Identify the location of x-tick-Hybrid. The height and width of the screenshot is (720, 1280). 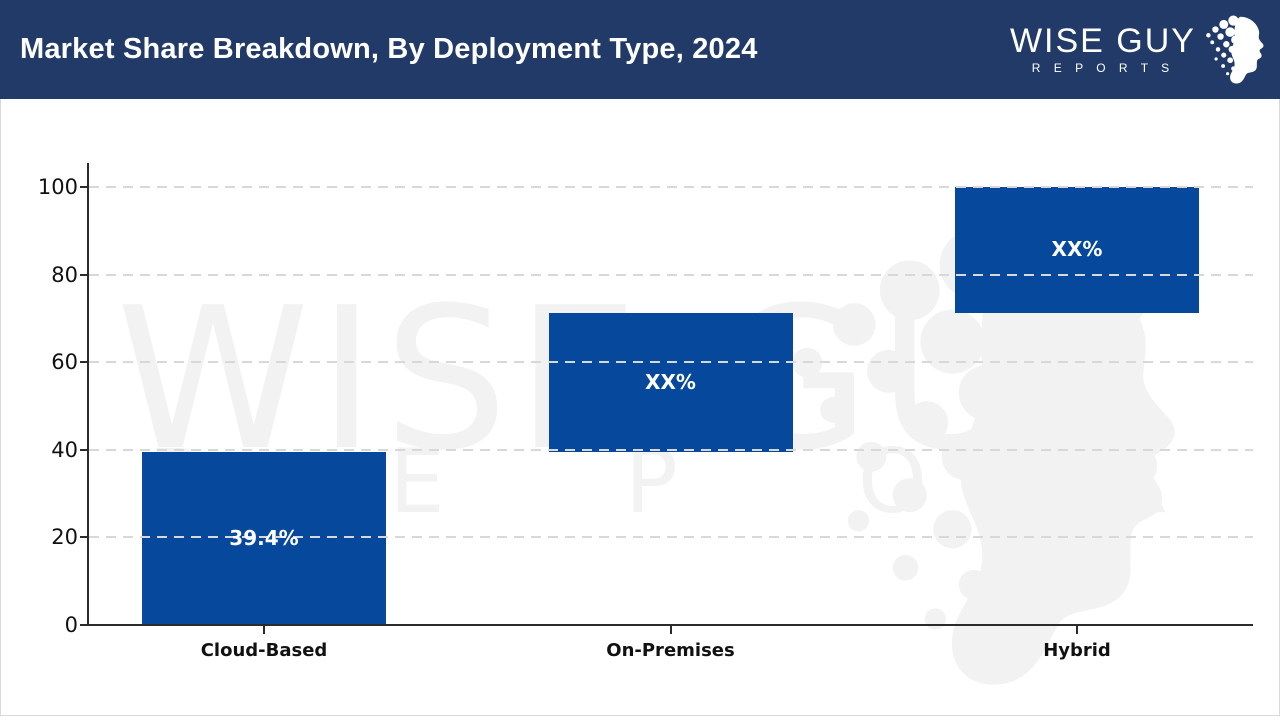
(1077, 630).